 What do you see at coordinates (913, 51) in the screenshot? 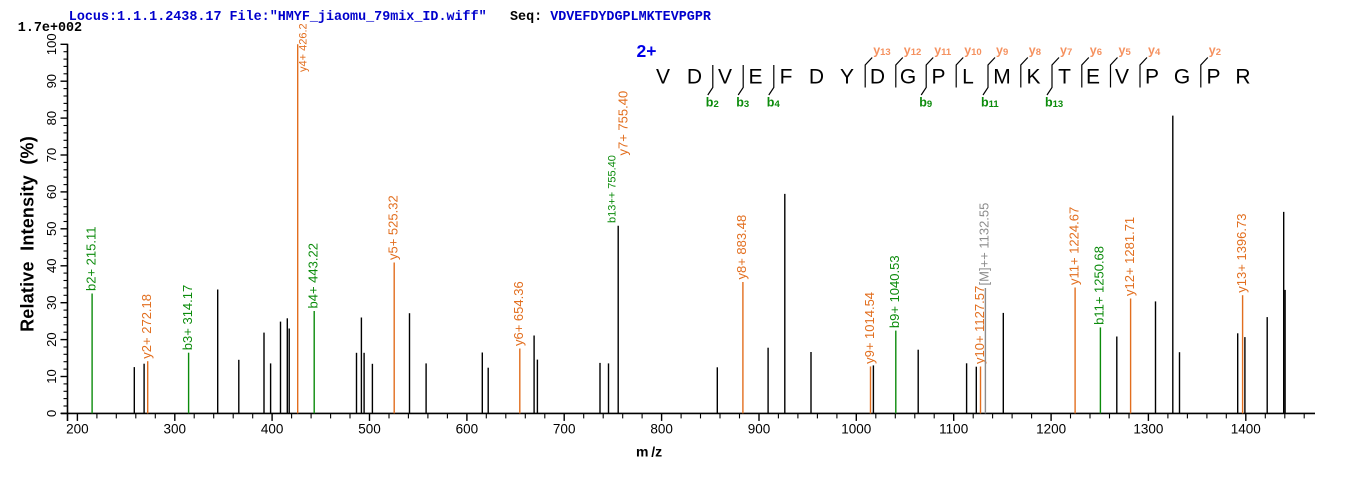
I see `svg-text: y12` at bounding box center [913, 51].